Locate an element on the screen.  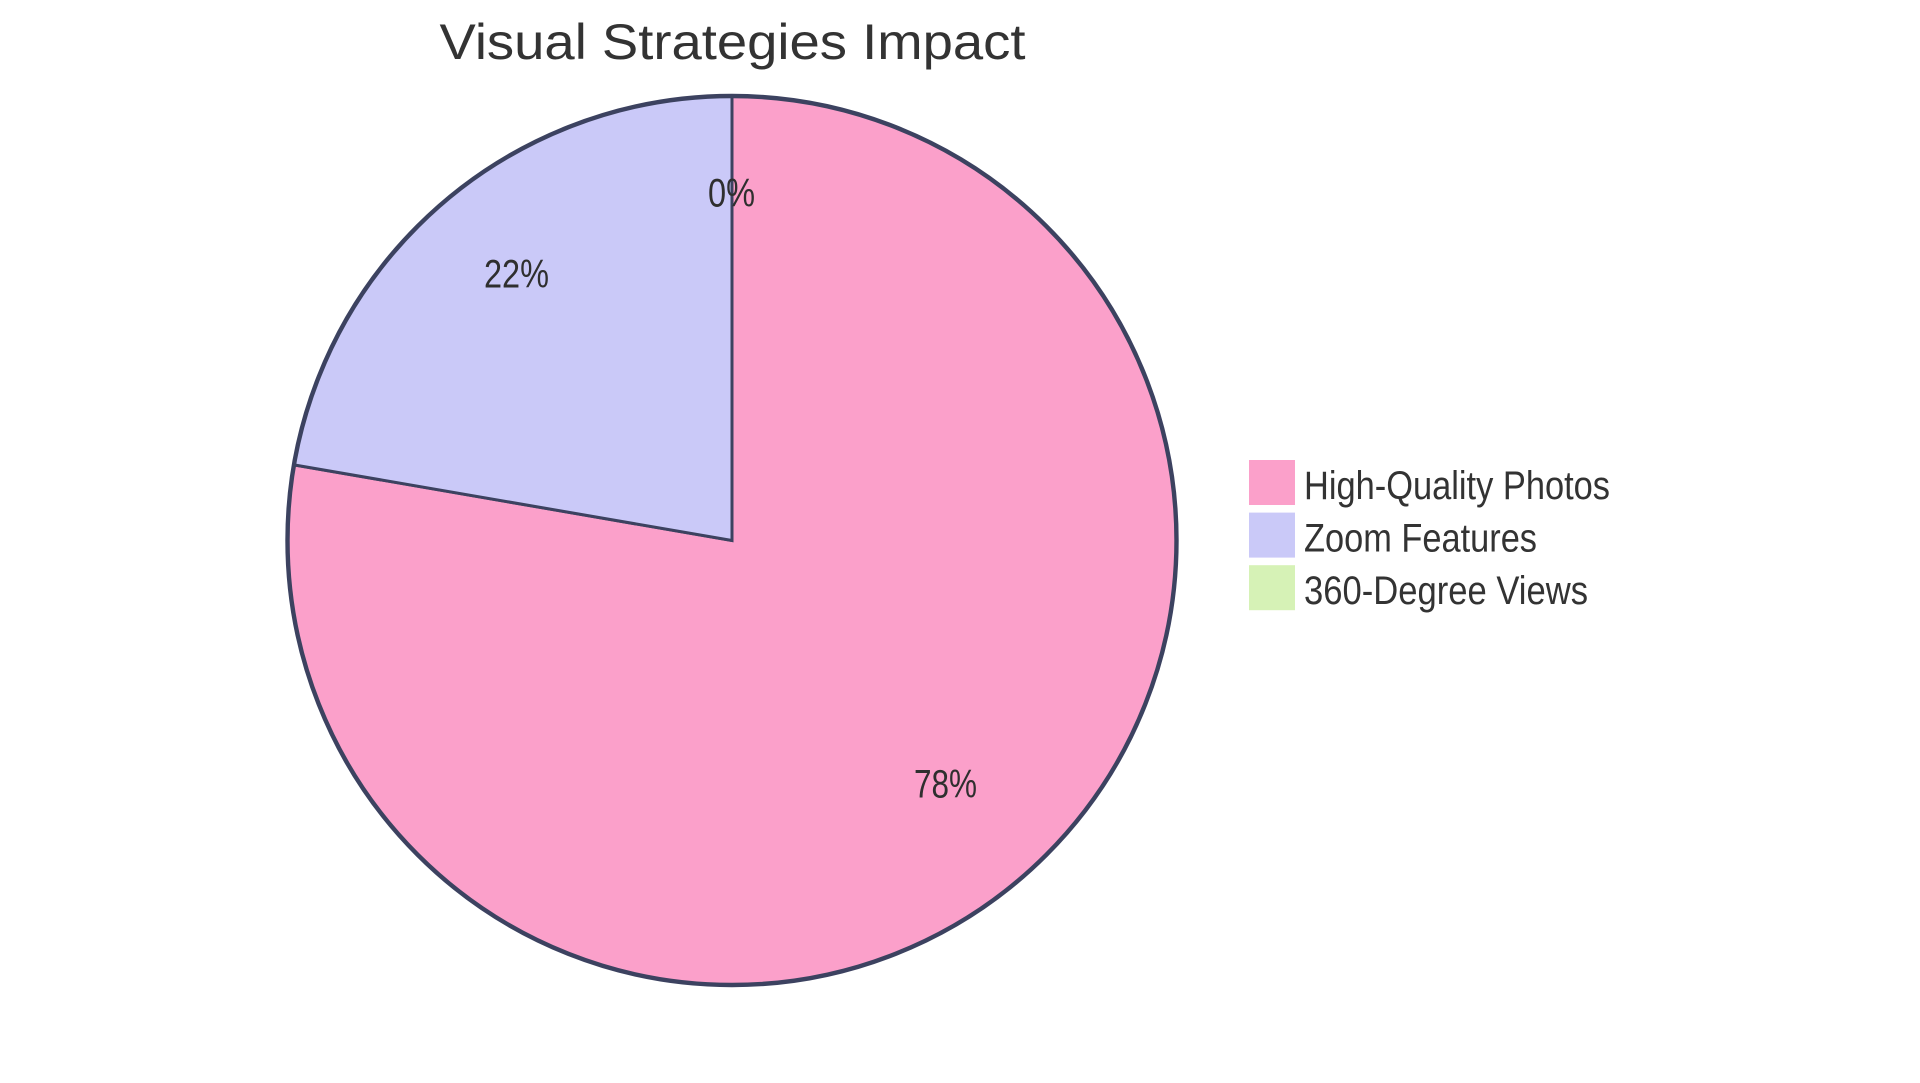
svg-text: 0% is located at coordinates (731, 194).